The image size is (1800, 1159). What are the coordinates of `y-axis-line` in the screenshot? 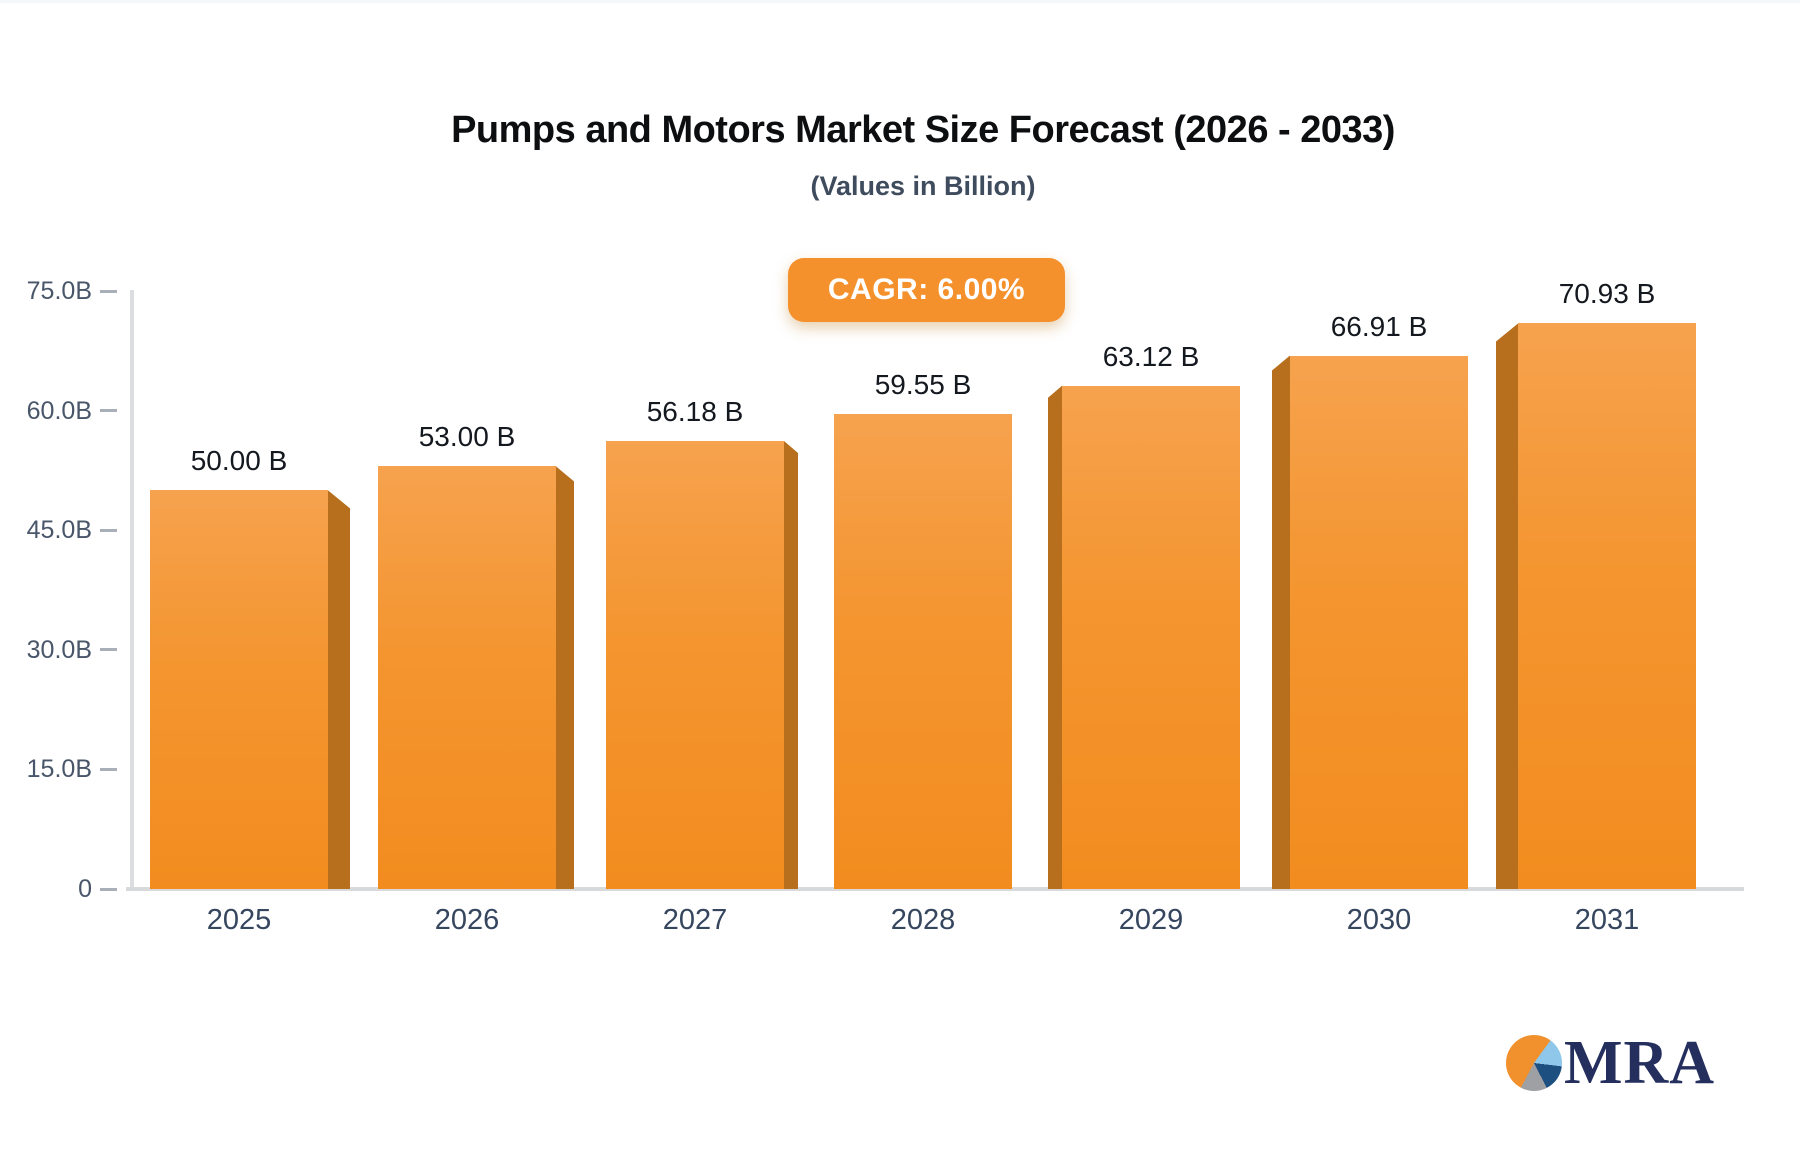 It's located at (132, 589).